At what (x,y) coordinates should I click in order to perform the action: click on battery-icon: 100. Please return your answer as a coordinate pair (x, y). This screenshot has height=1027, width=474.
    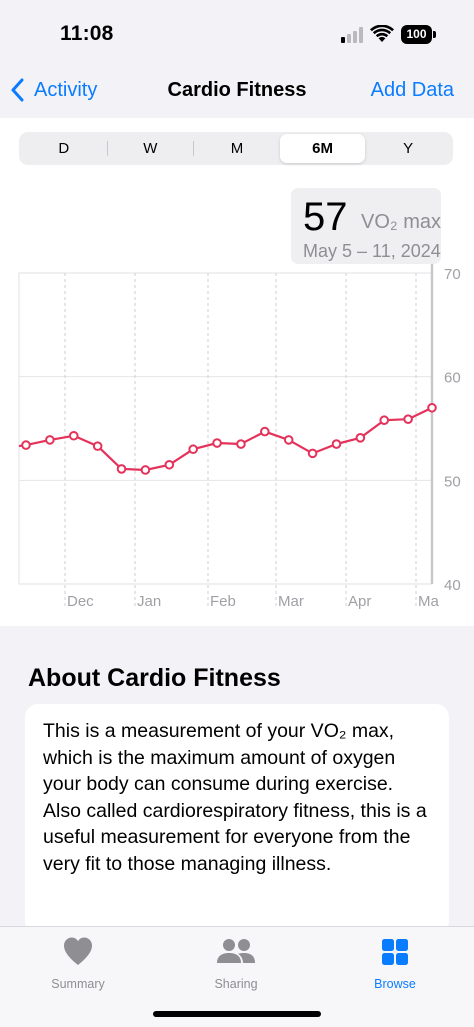
    Looking at the image, I should click on (418, 34).